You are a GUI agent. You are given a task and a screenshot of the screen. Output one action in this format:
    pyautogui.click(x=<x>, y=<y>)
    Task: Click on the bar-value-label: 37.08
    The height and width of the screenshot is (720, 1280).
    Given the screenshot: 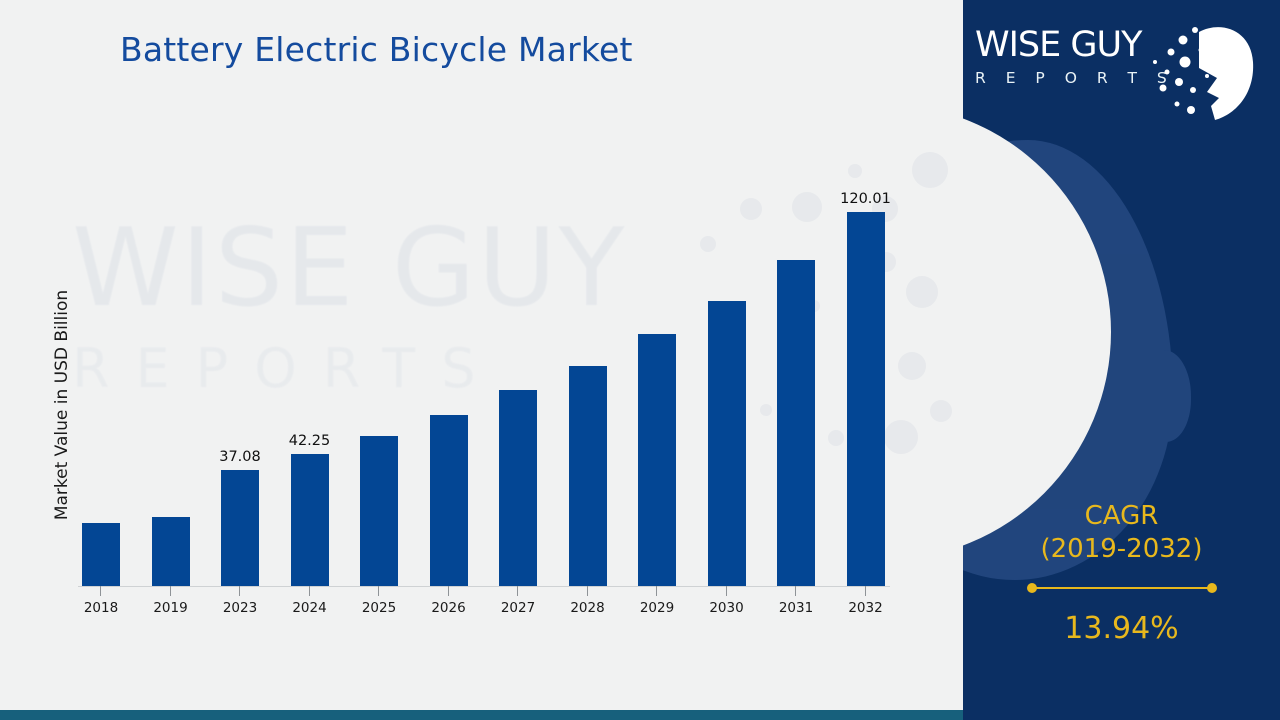 What is the action you would take?
    pyautogui.click(x=240, y=457)
    